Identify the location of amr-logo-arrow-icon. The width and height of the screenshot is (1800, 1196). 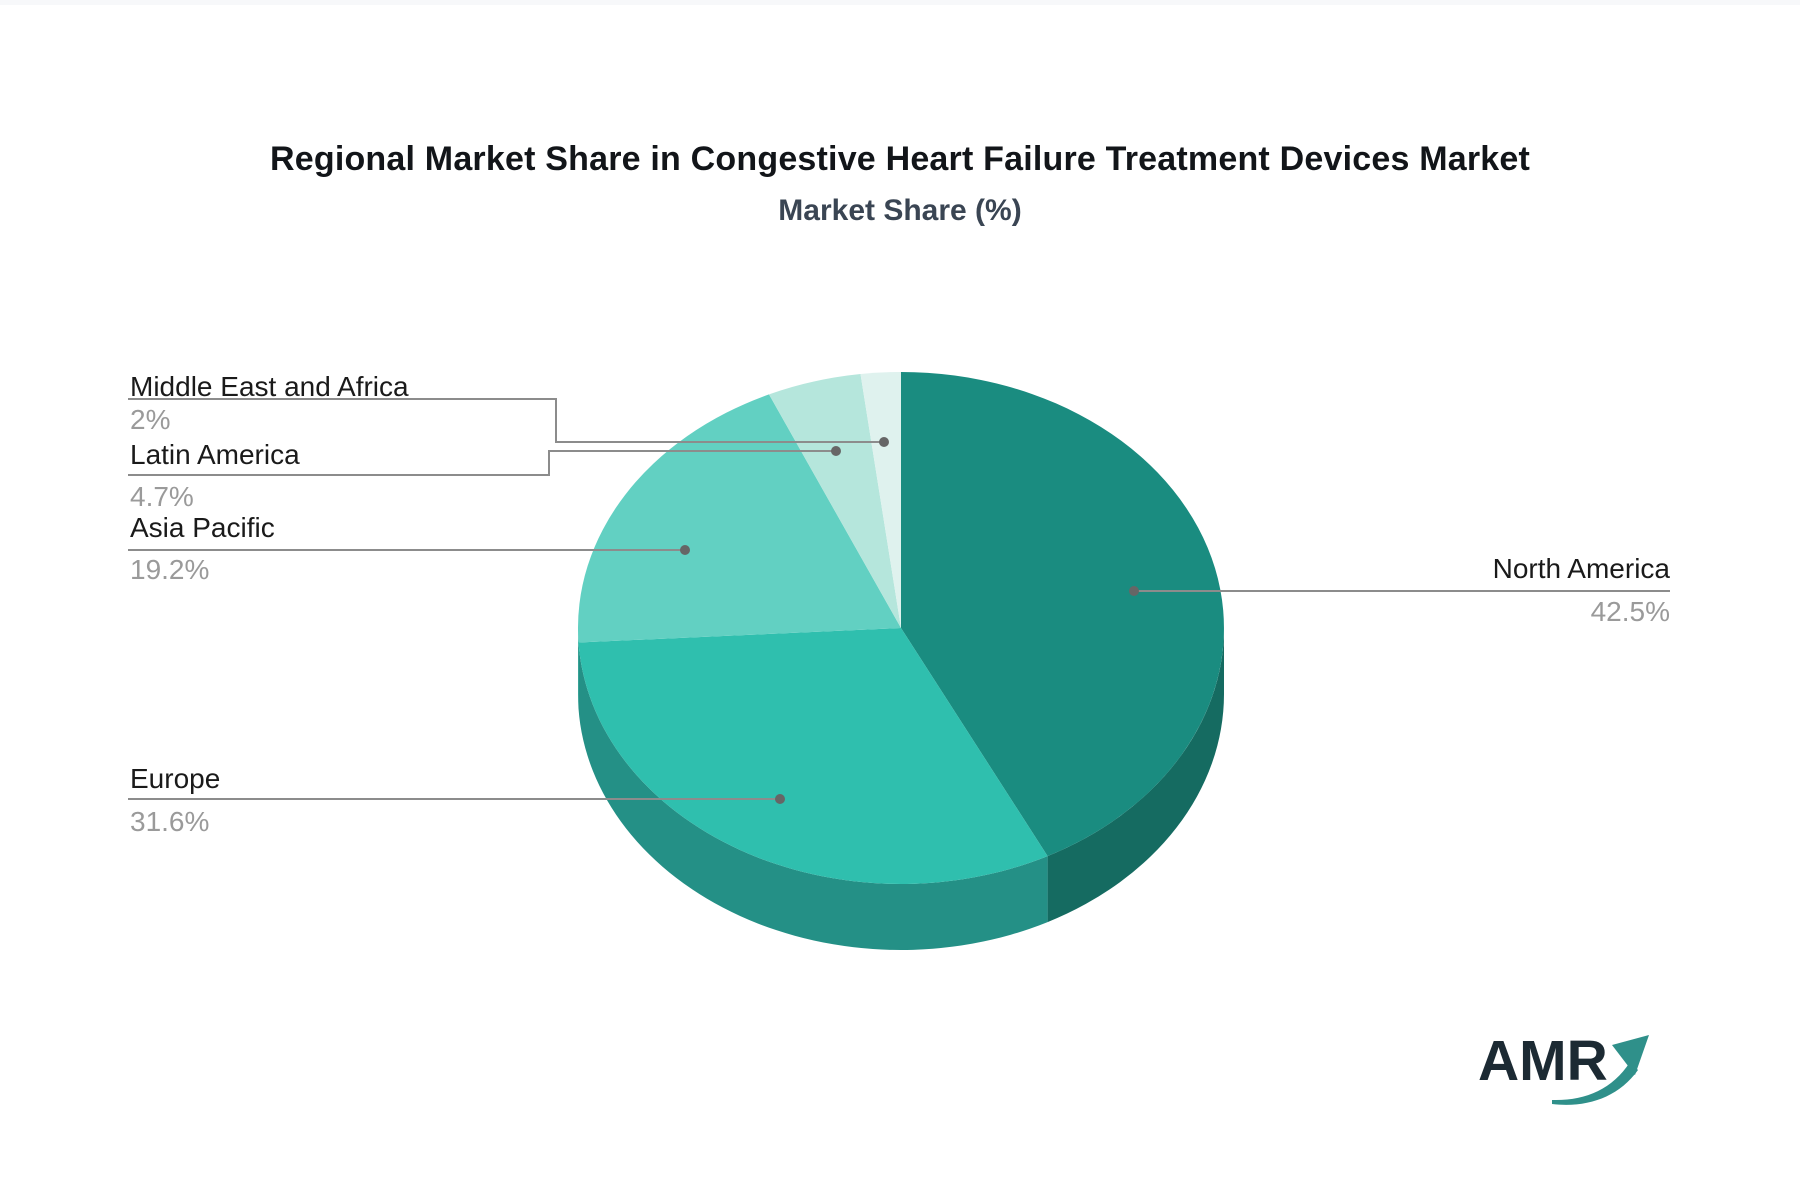
(1600, 1070).